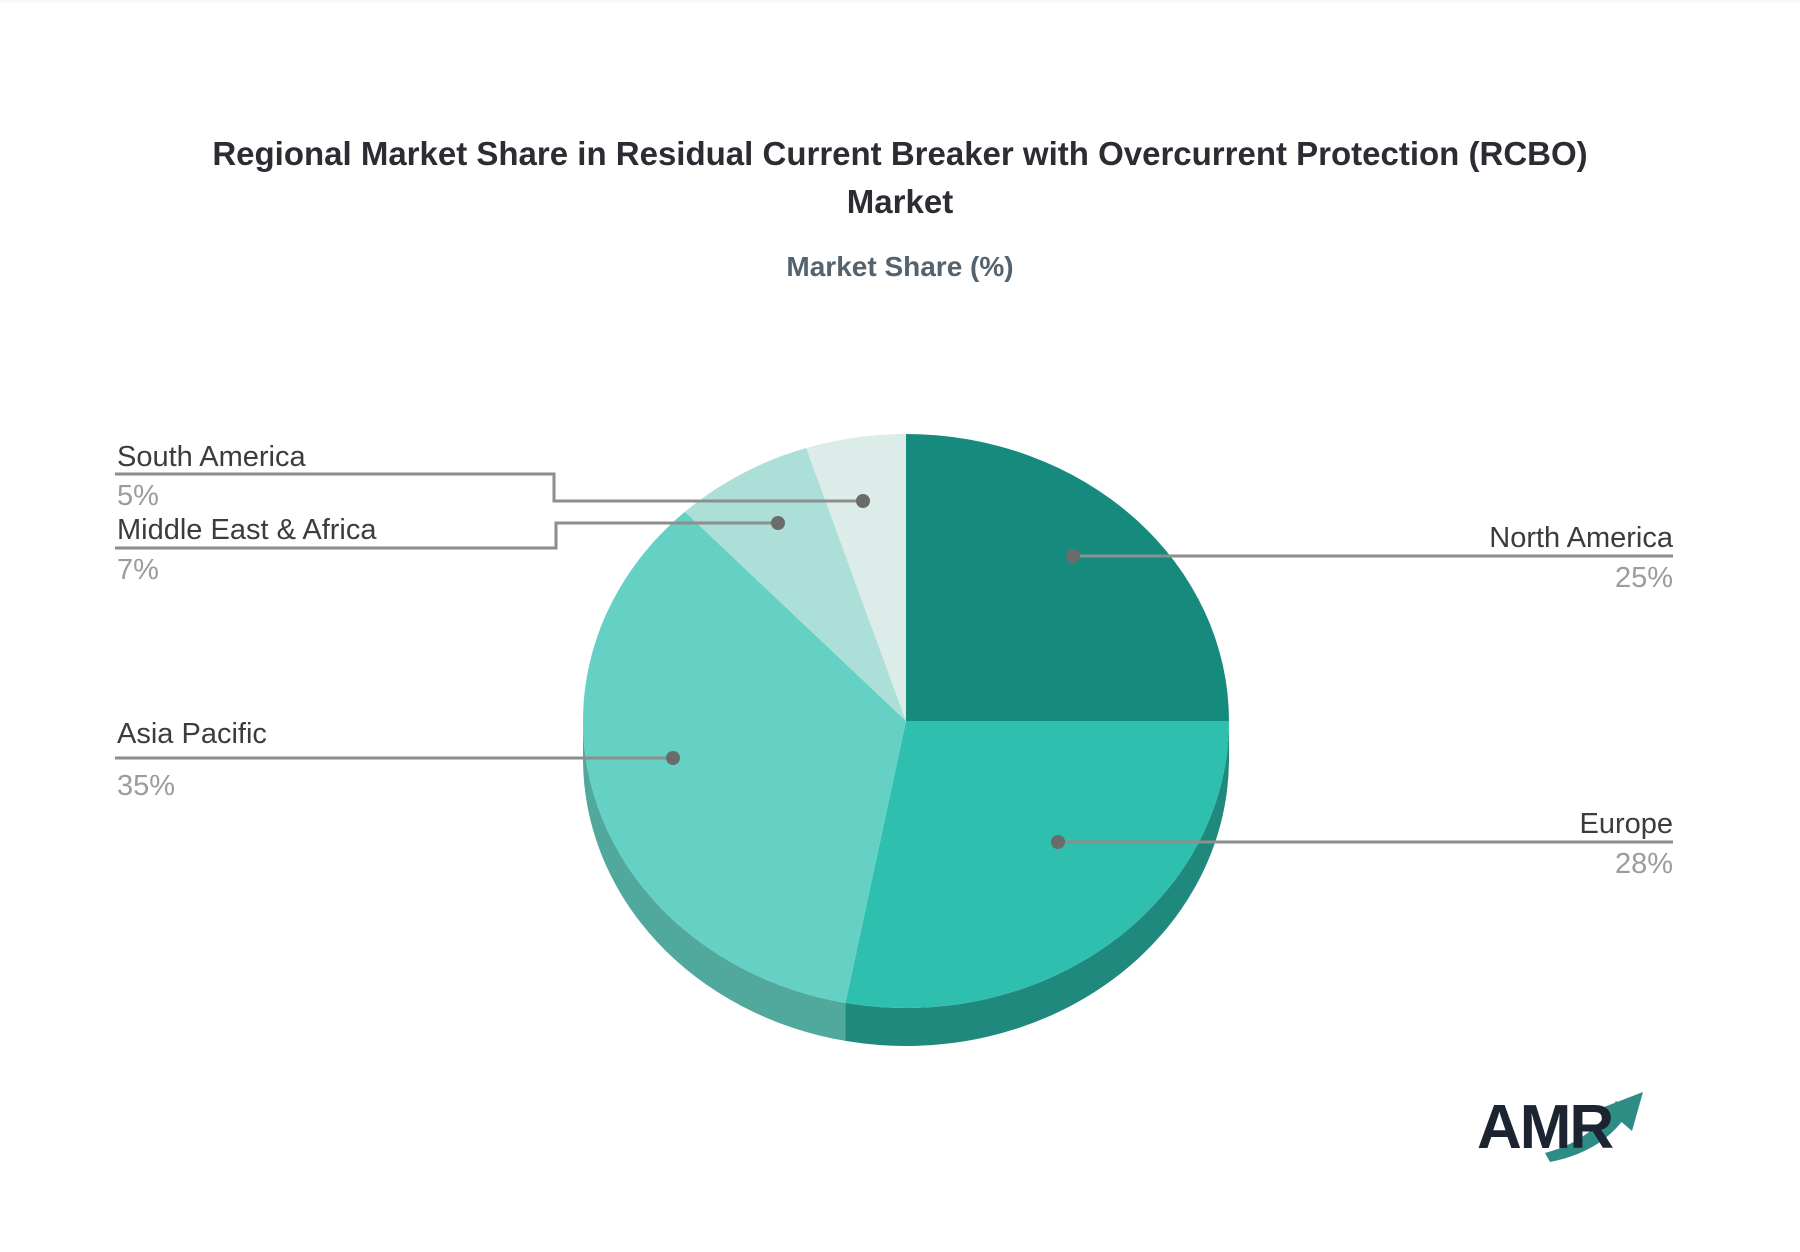  What do you see at coordinates (714, 881) in the screenshot?
I see `pie-side-asia-pacific` at bounding box center [714, 881].